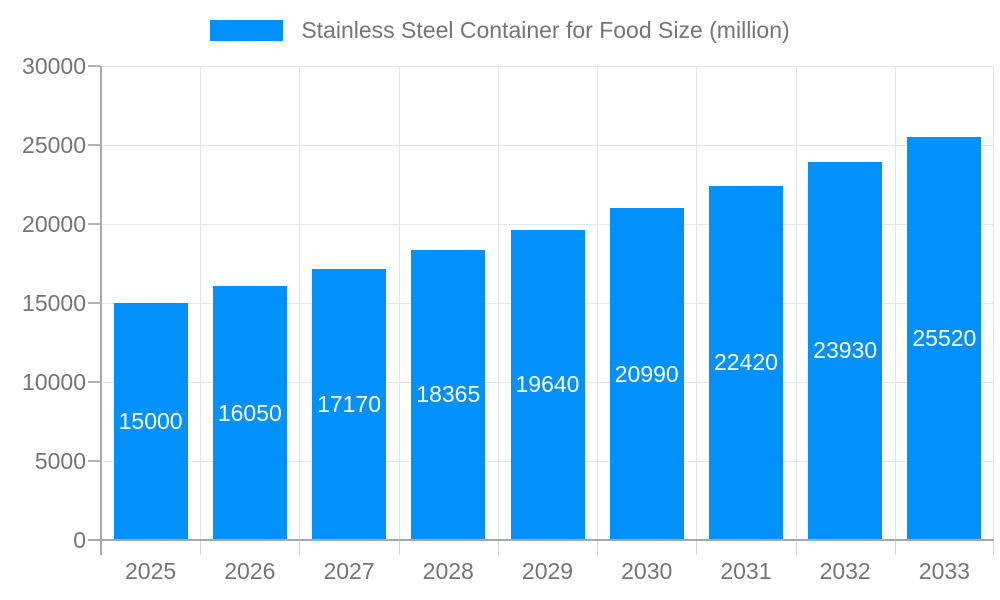 The image size is (1000, 600). I want to click on bar-2028: 18365, so click(448, 394).